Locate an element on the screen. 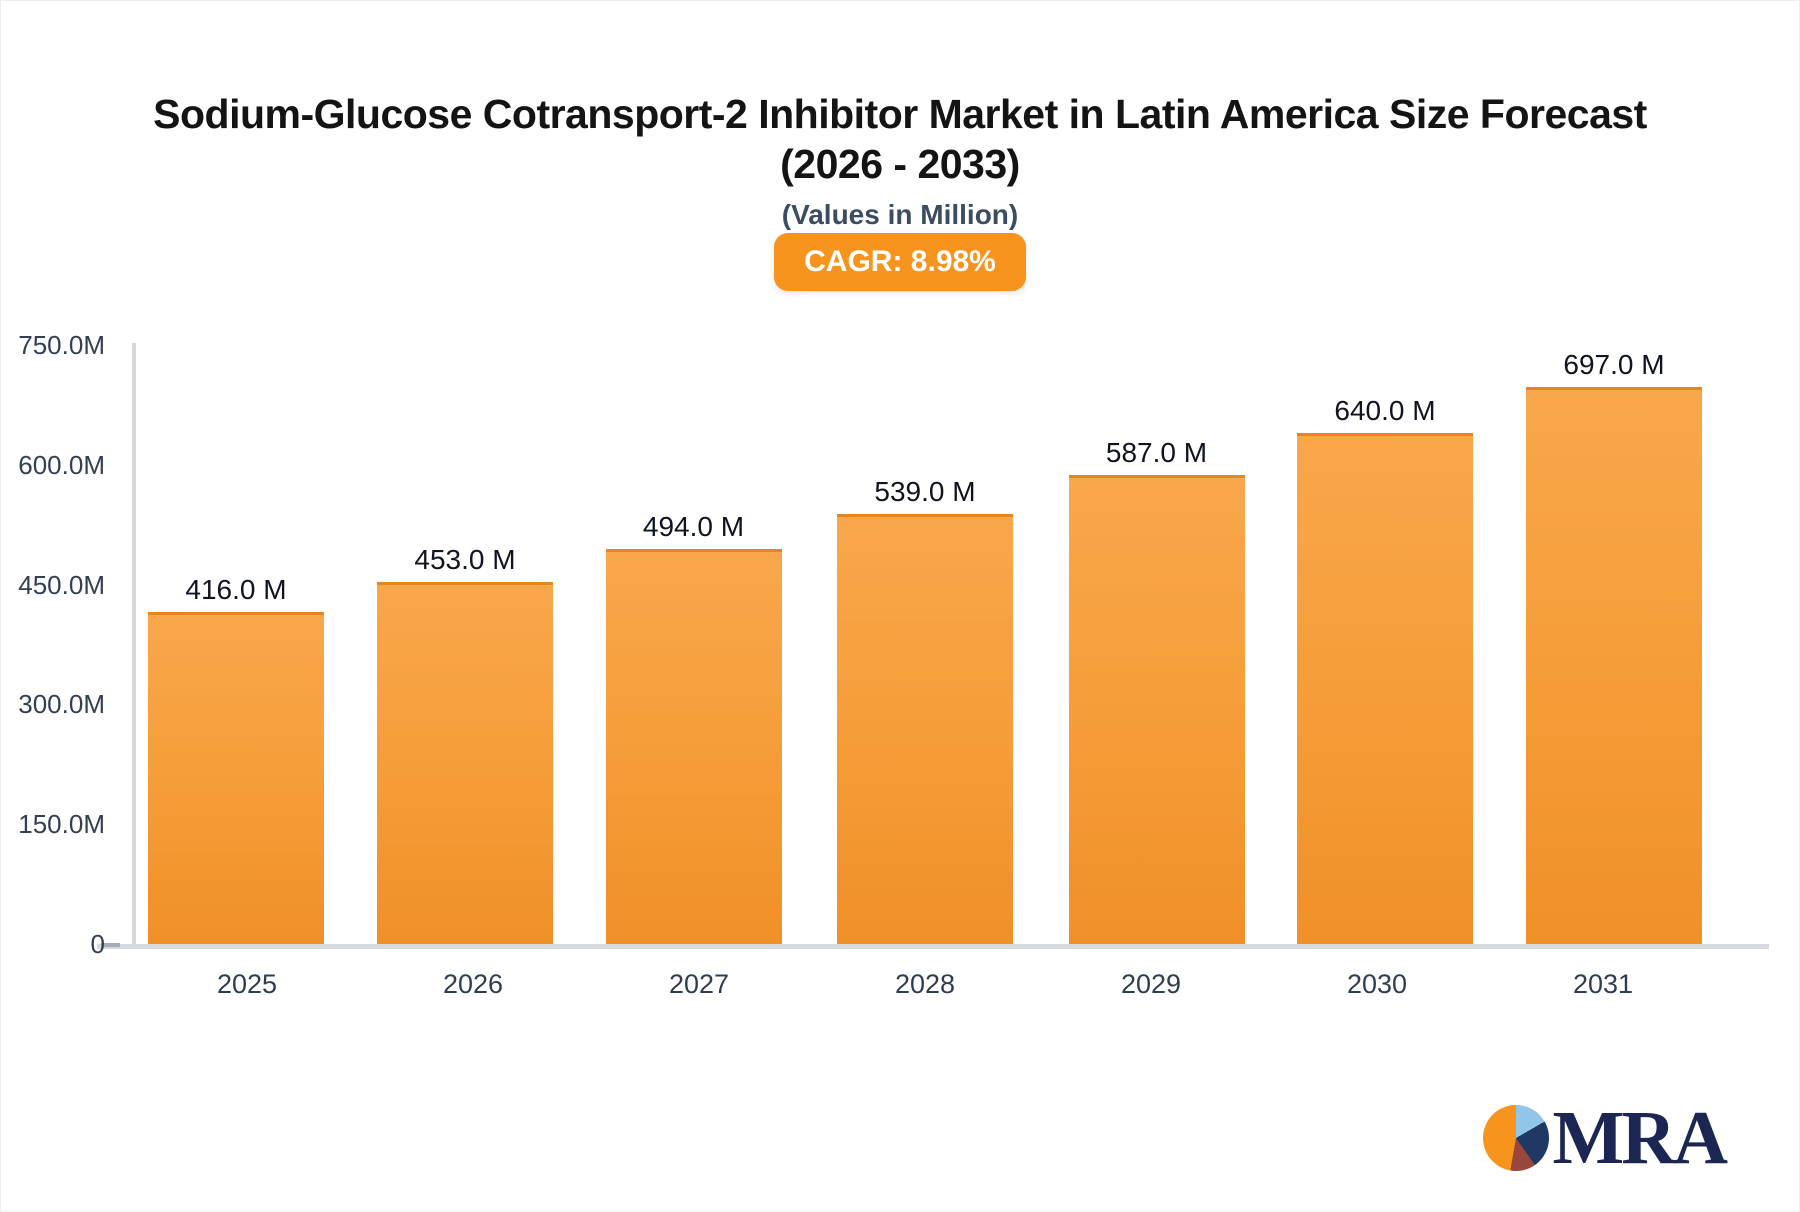  bar-value-label: 416.0 M is located at coordinates (236, 589).